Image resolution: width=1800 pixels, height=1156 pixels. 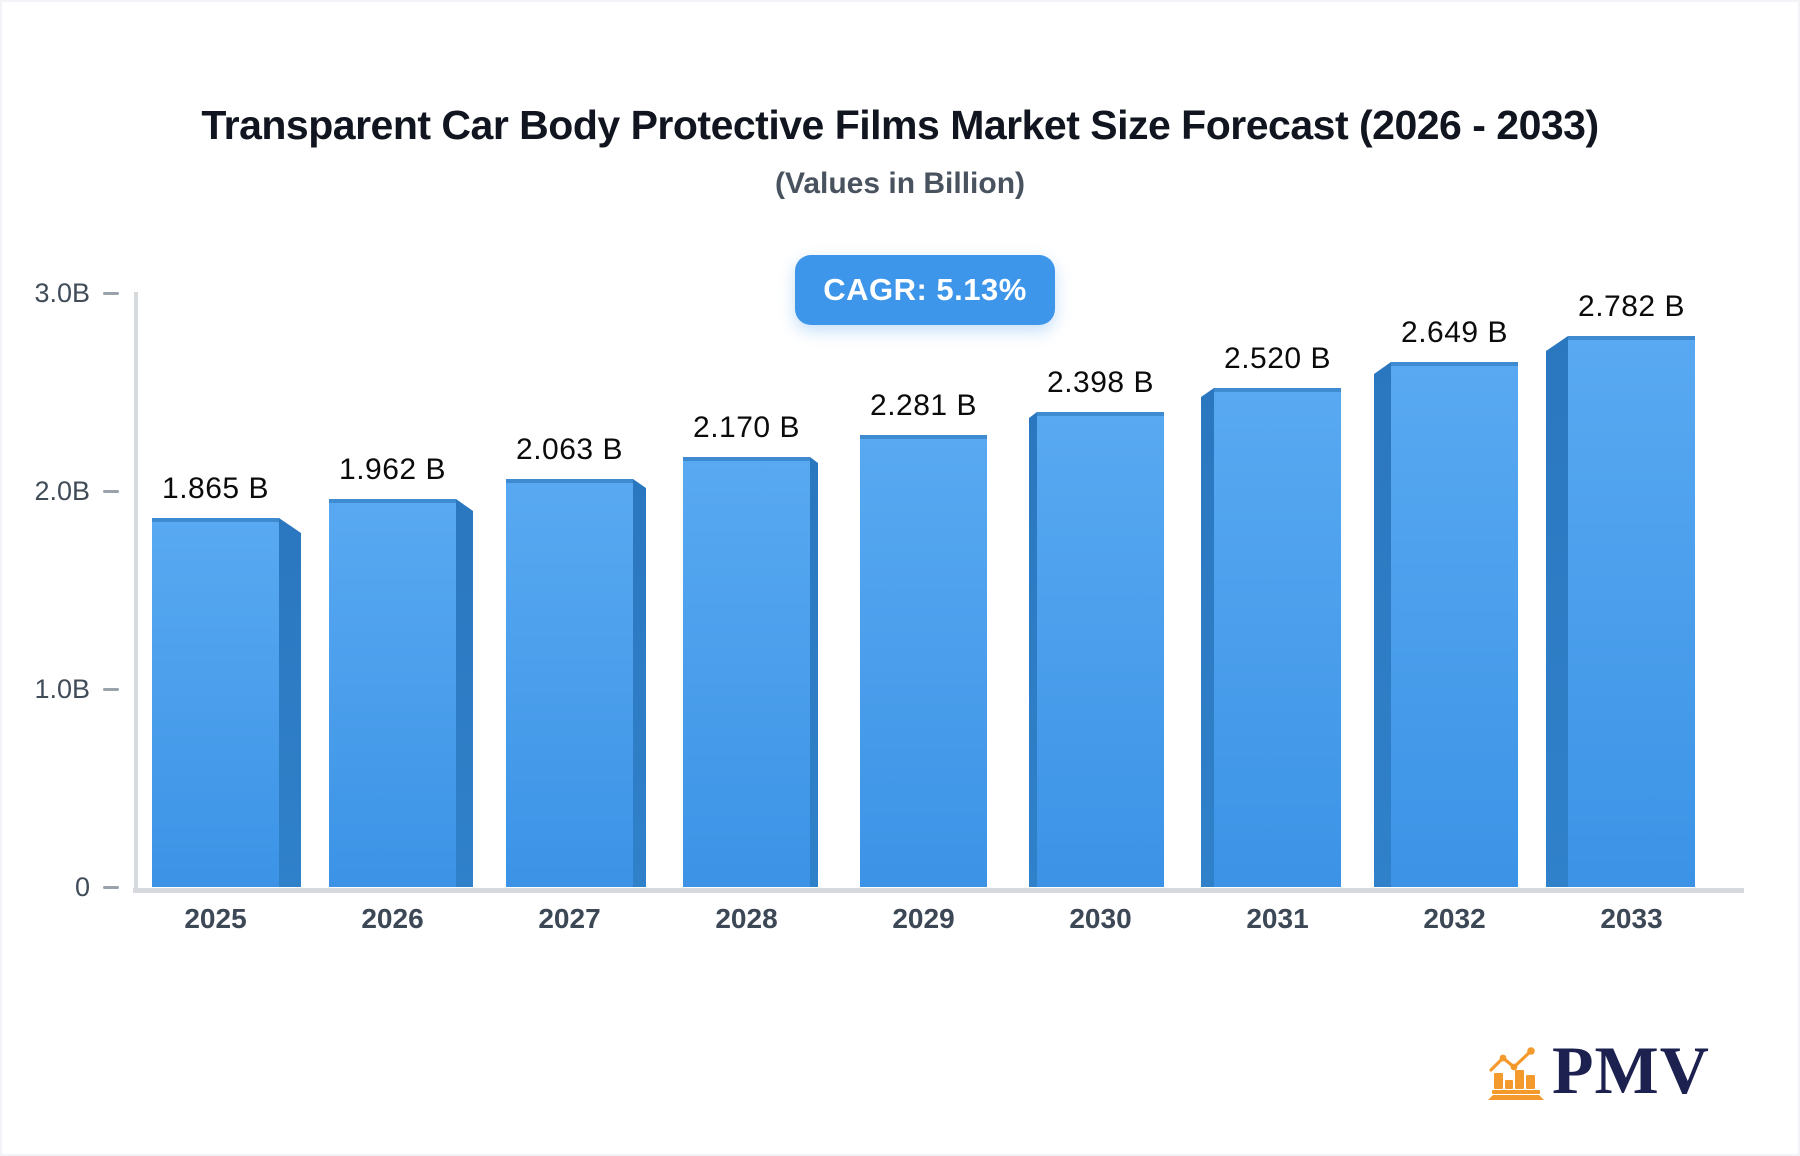 I want to click on bar-value-label: 2.398 B, so click(x=1100, y=382).